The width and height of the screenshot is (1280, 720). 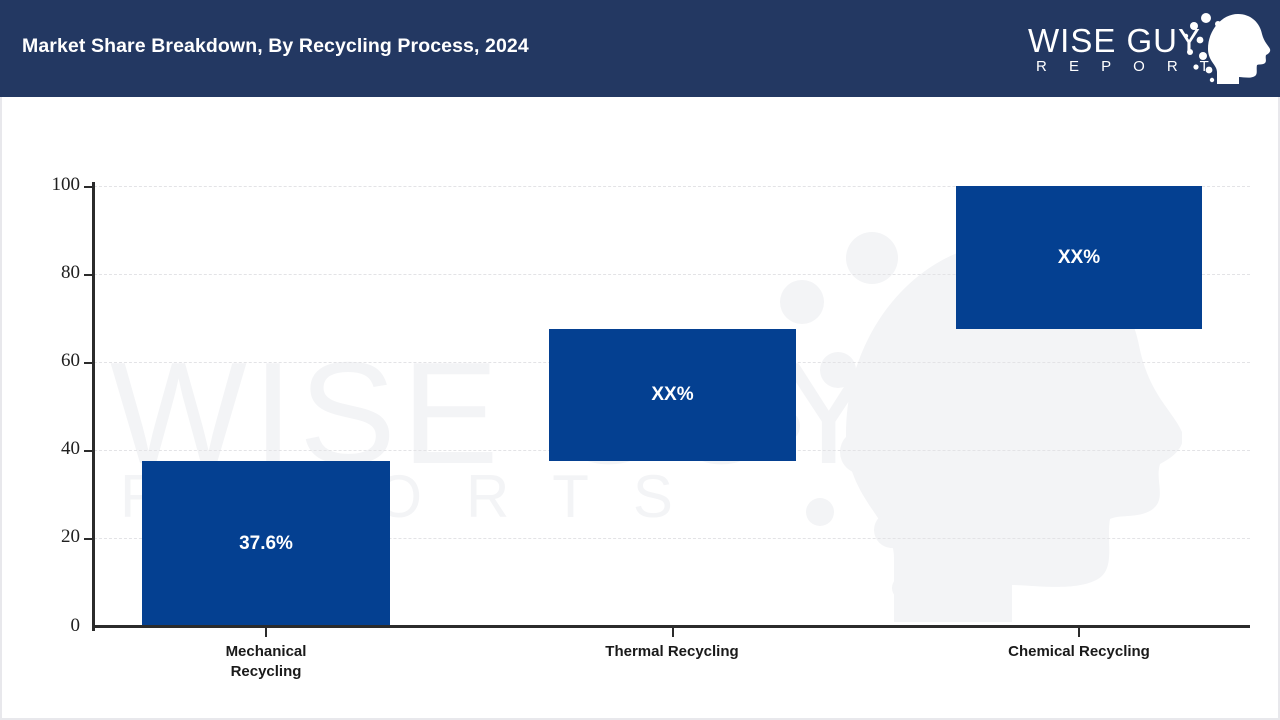 I want to click on bar-thermal-recycling, so click(x=672, y=395).